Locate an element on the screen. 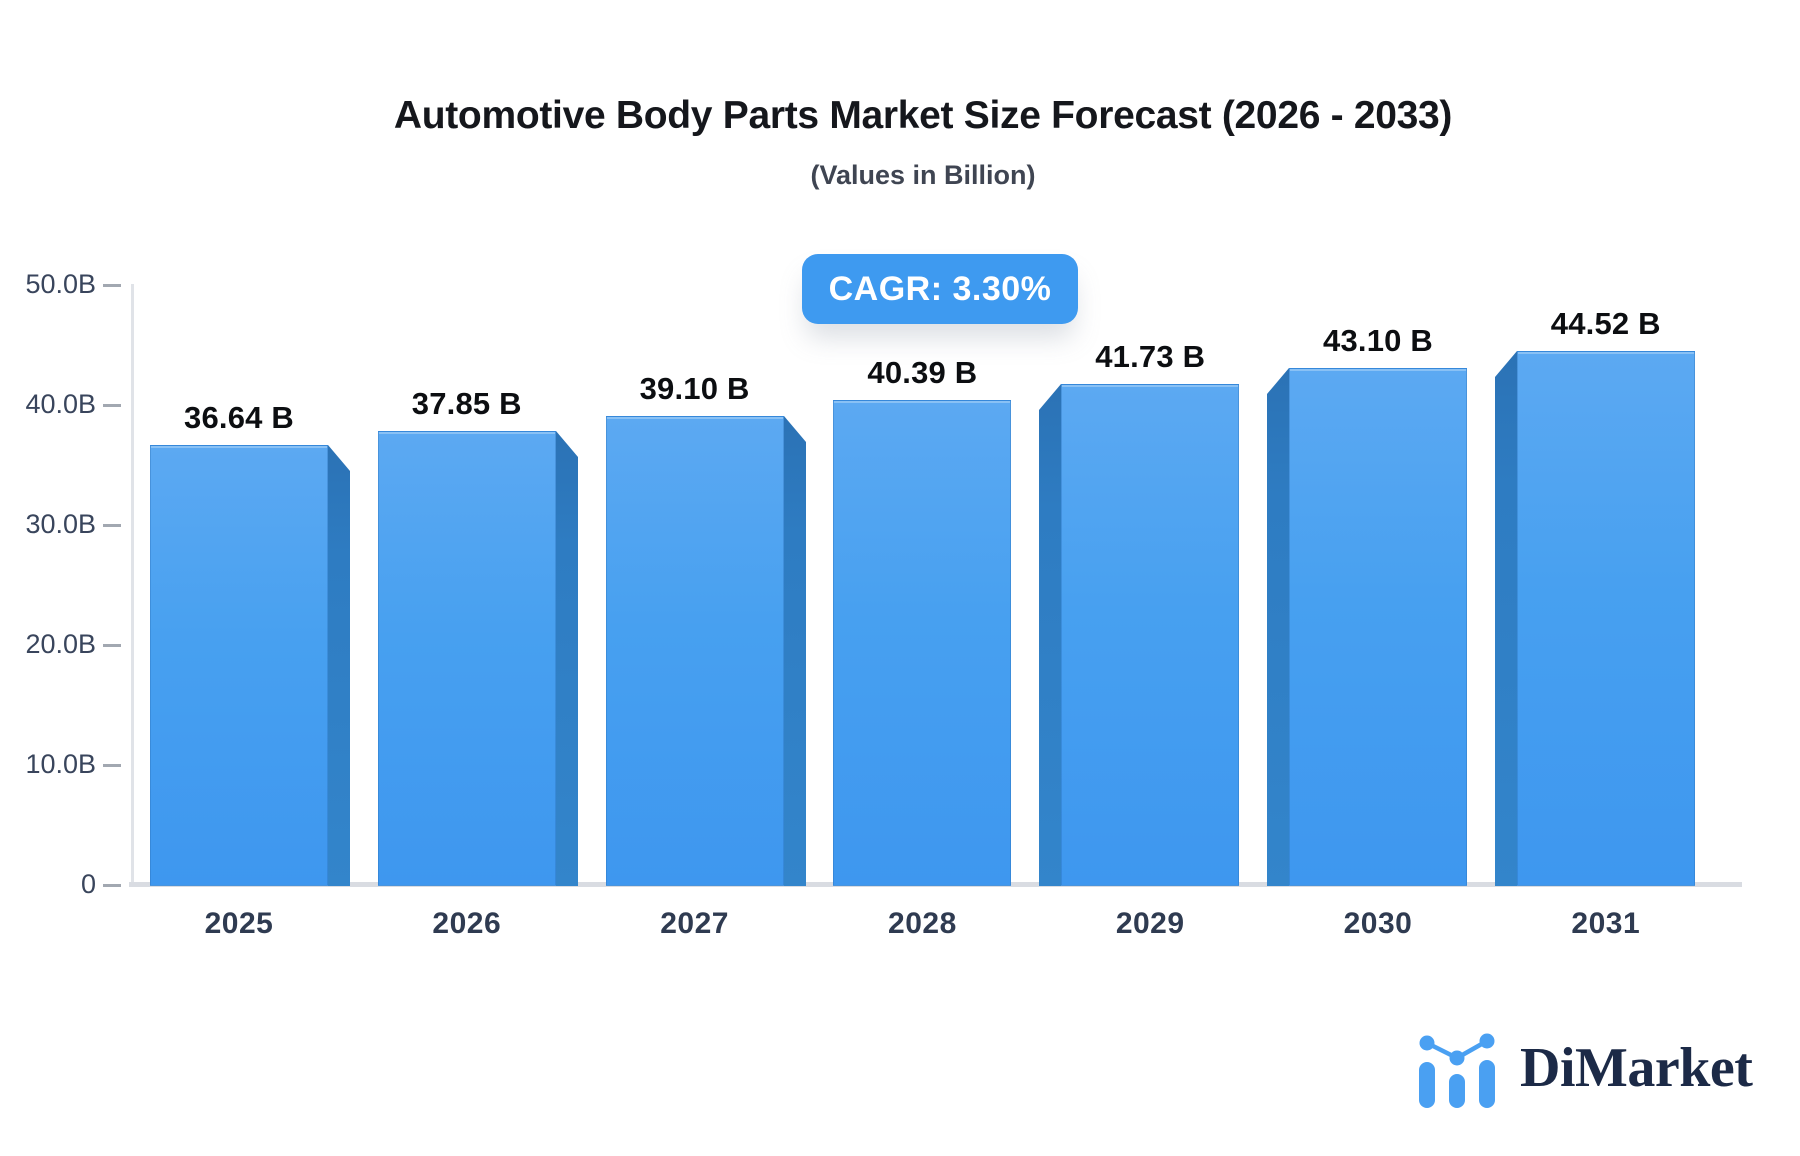  y-axis-label: 30.0B is located at coordinates (60, 524).